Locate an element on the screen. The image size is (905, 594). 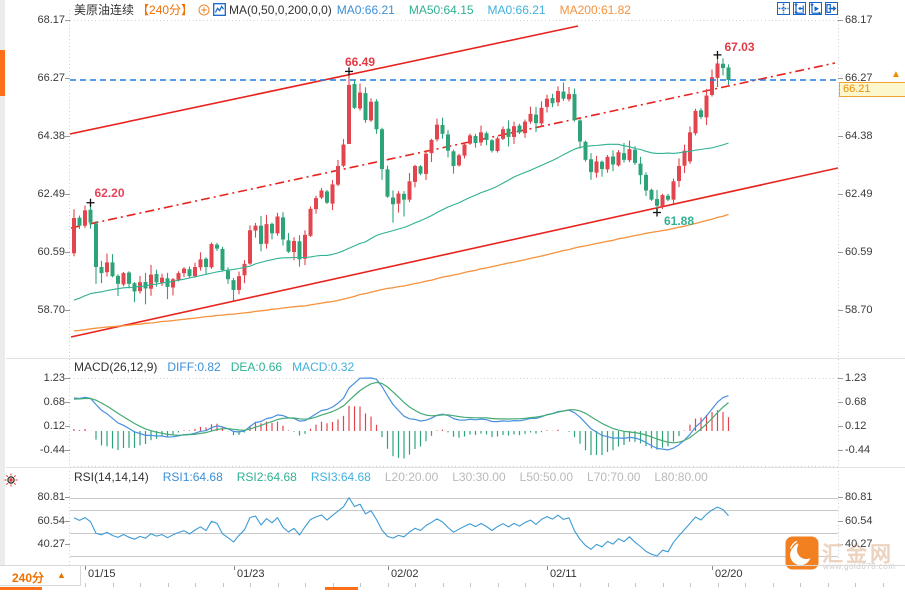
macd-axis-label-left: 1.23 is located at coordinates (54, 378).